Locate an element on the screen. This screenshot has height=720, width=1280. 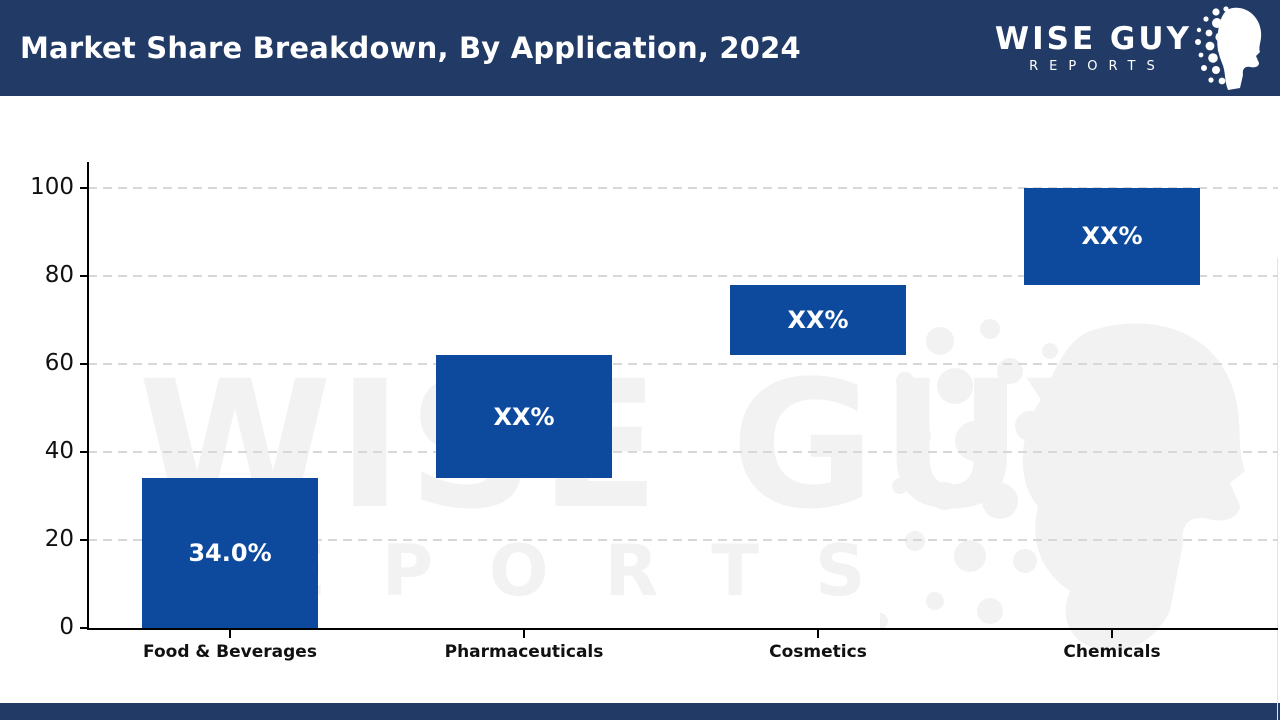
y-tick-label-20: 20 is located at coordinates (59, 539).